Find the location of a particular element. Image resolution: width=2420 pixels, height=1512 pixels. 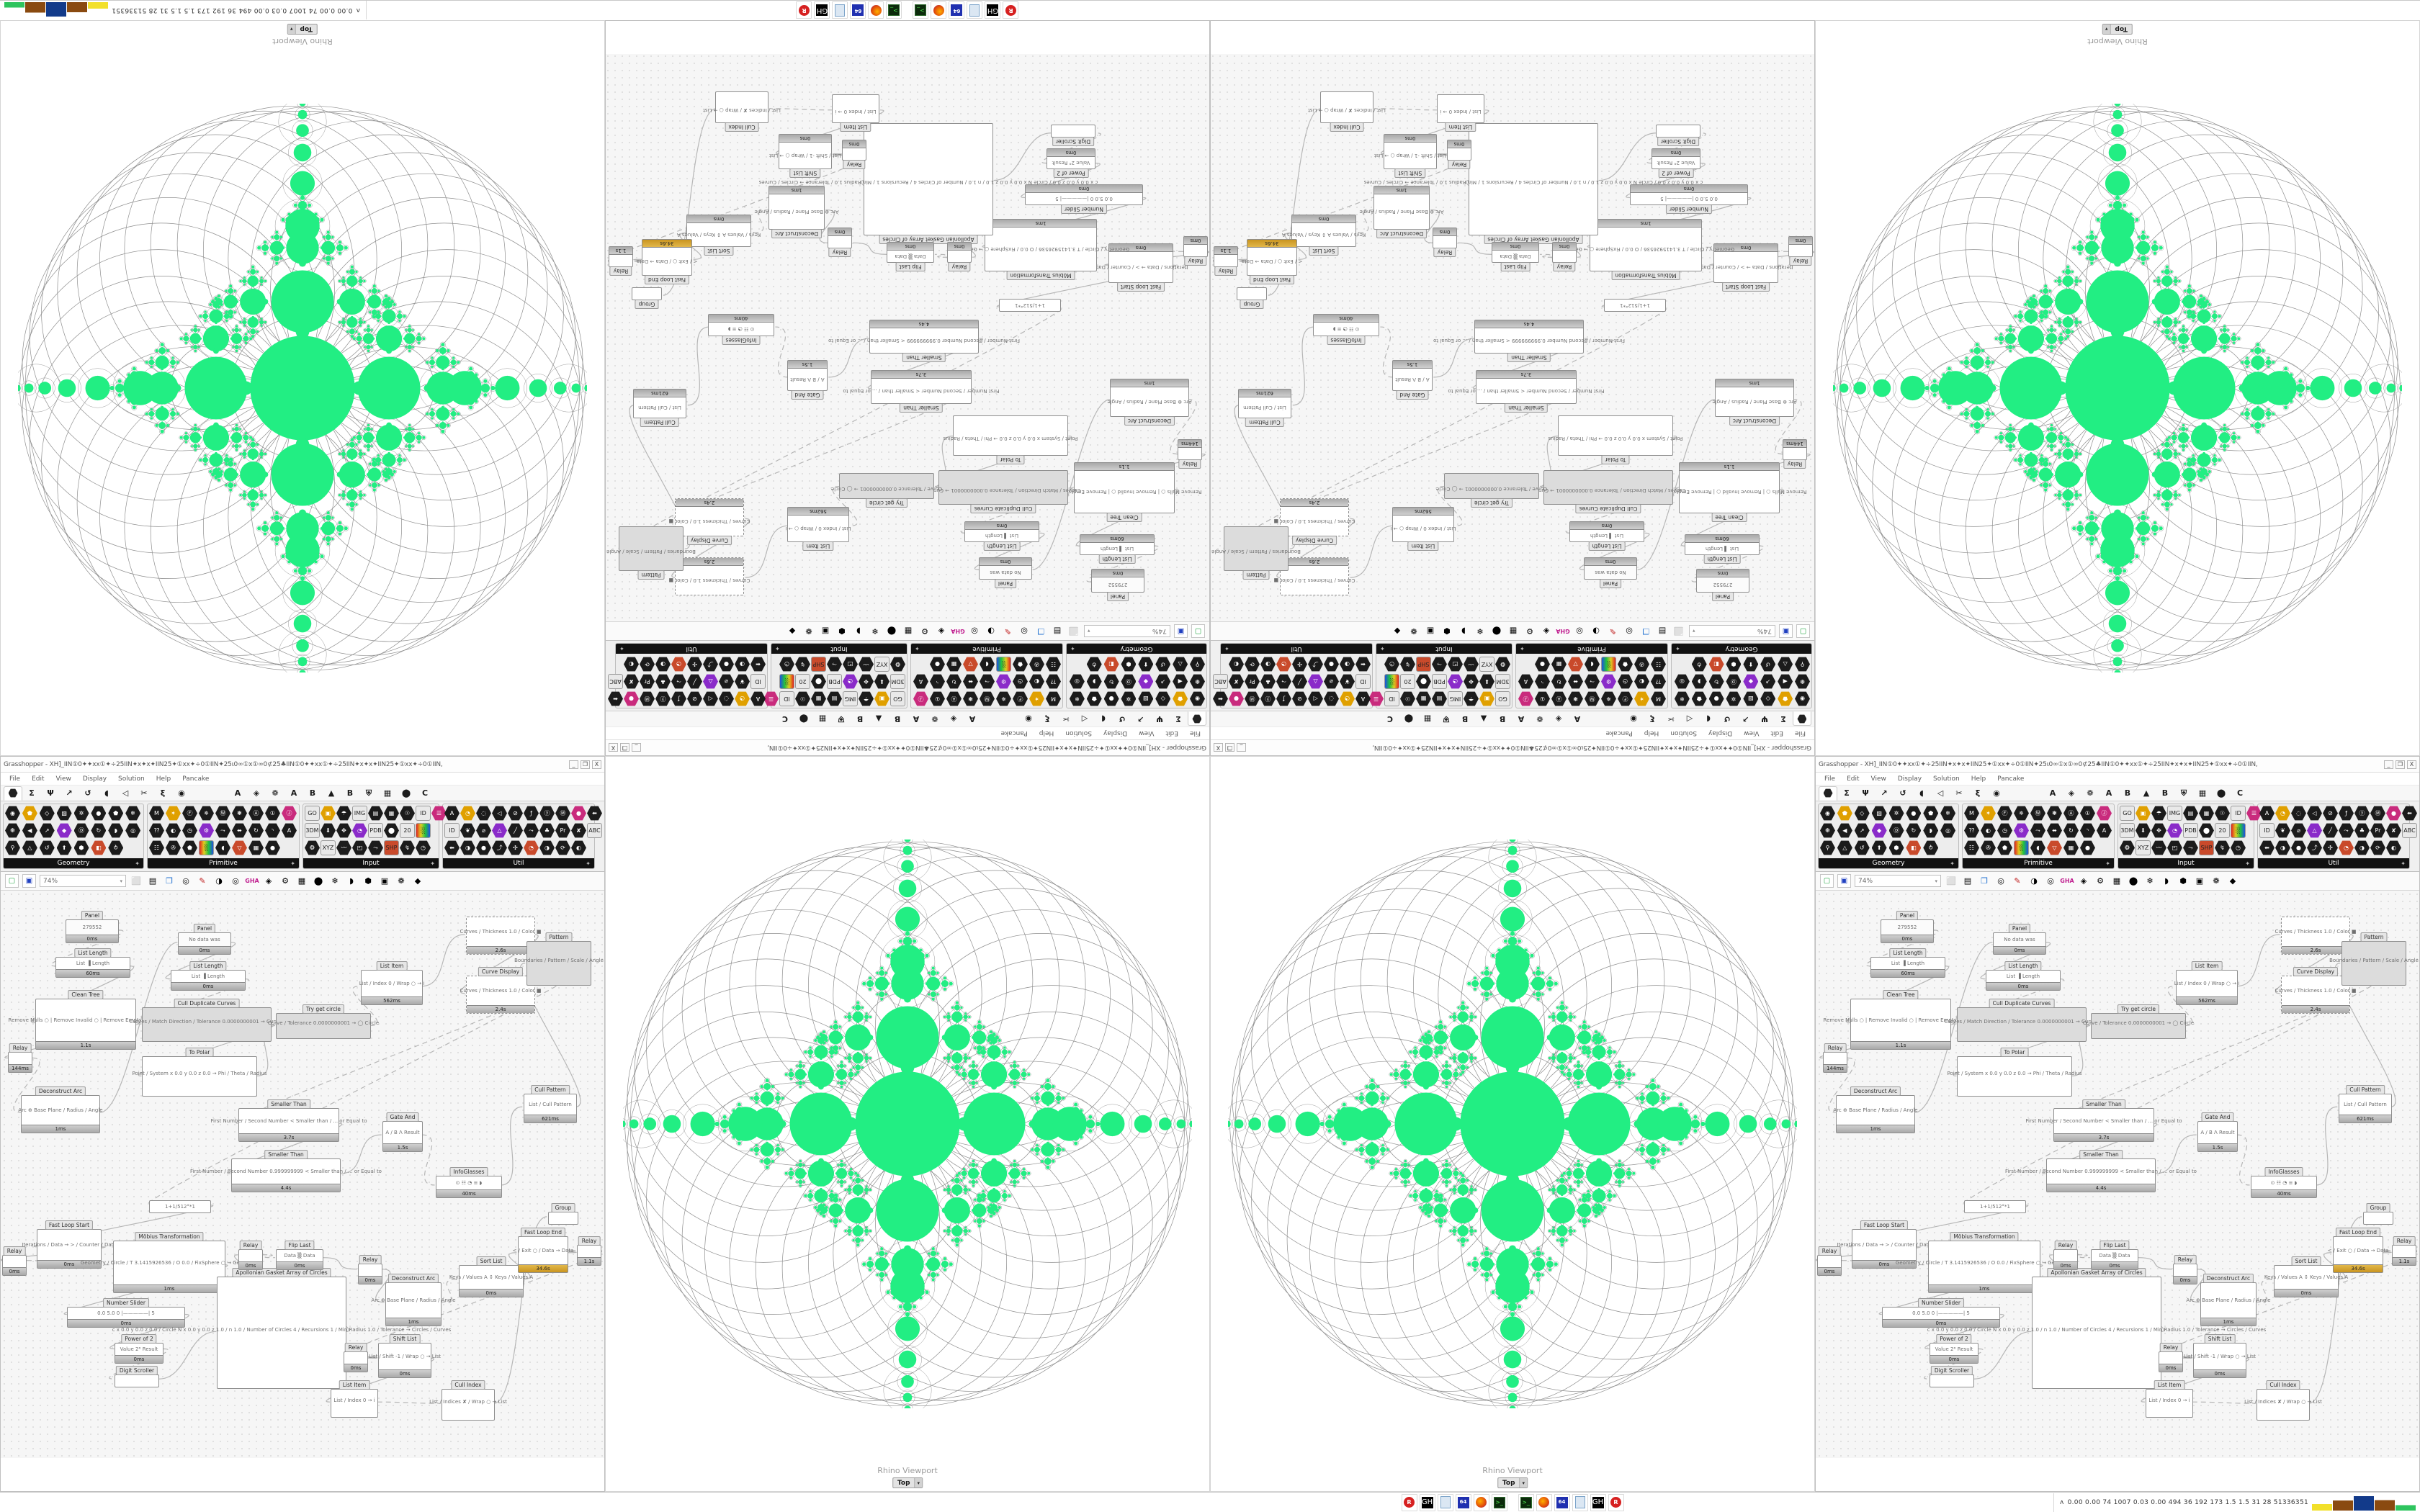

gh-component-listlength2: List Length List ▐ Length 0ms is located at coordinates (2024, 976).